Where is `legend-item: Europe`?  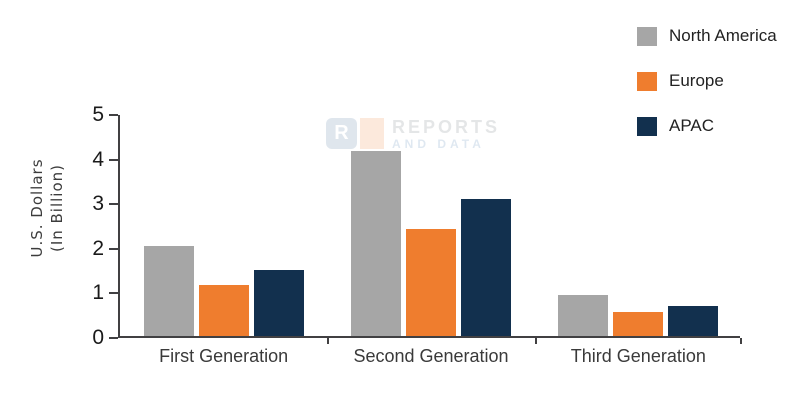
legend-item: Europe is located at coordinates (707, 81).